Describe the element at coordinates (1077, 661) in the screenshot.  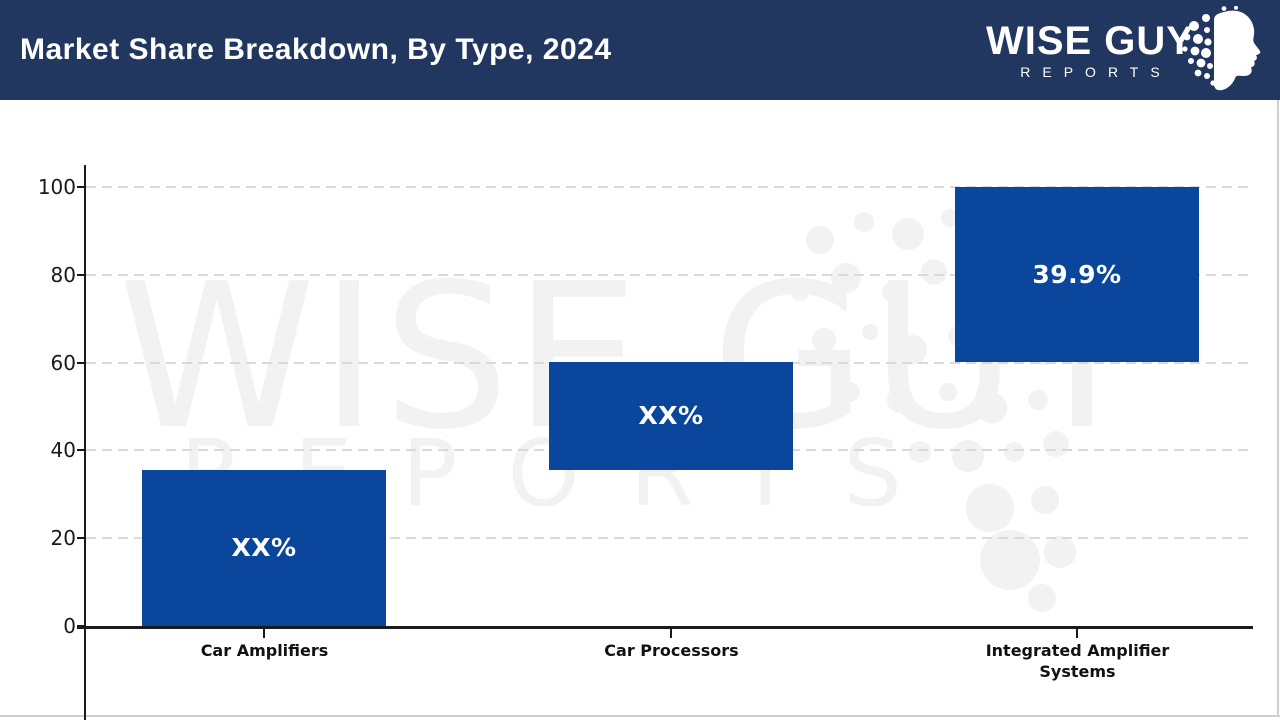
I see `category-label-2: Integrated Amplifier Systems` at that location.